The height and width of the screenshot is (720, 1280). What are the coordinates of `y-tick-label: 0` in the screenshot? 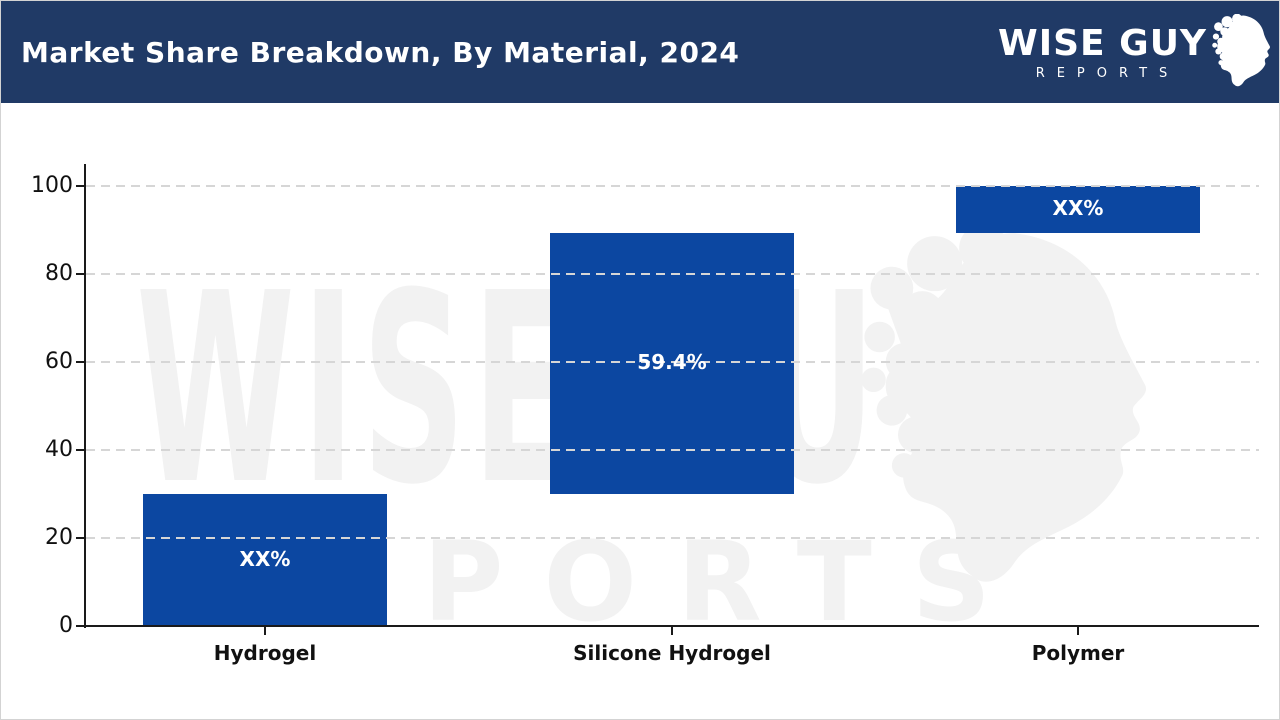 It's located at (66, 625).